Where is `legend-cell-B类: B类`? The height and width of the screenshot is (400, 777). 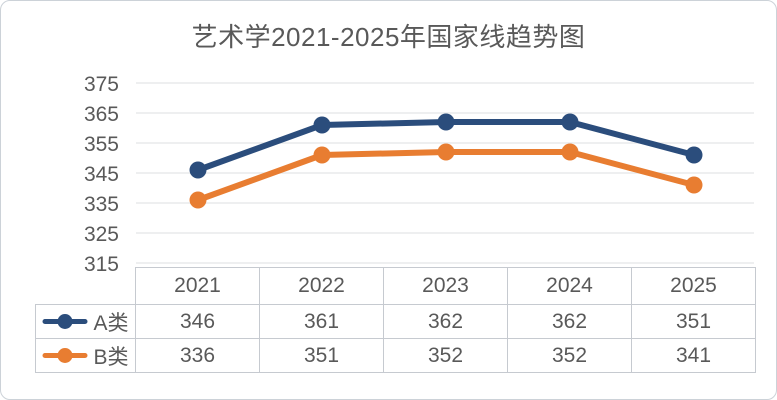 legend-cell-B类: B类 is located at coordinates (85, 355).